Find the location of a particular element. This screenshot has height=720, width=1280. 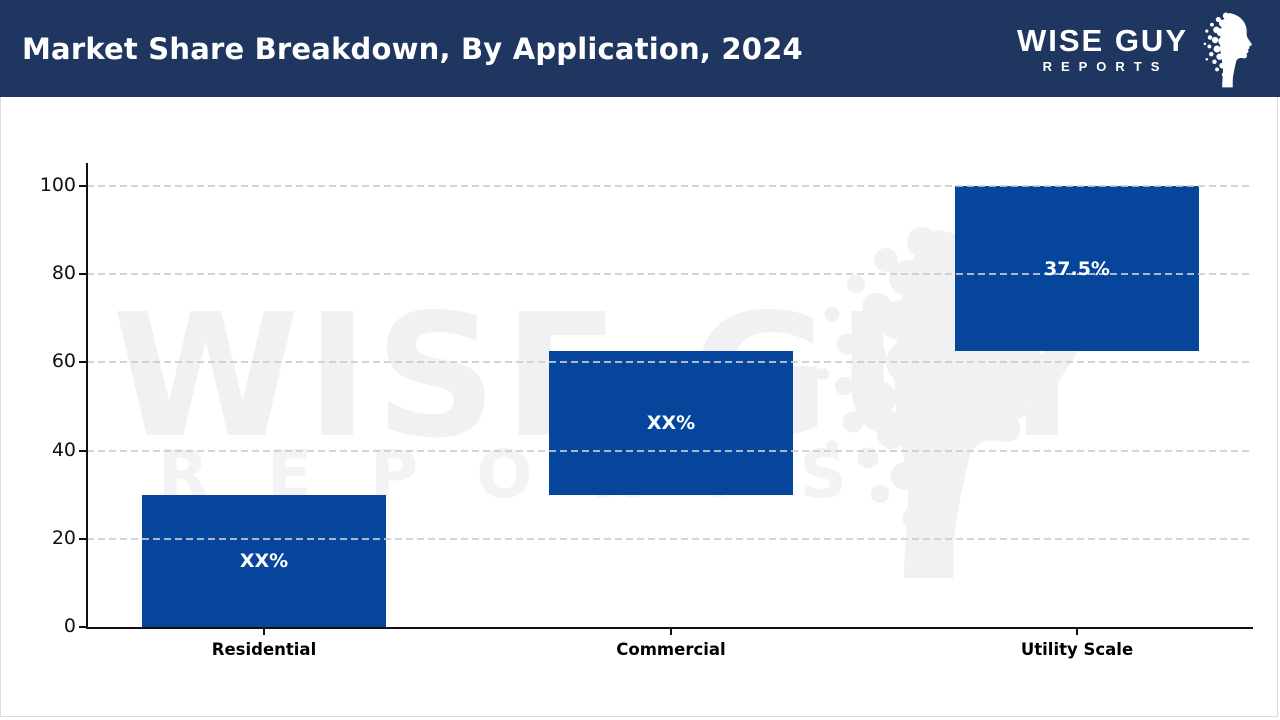

y-tick-label: 40 is located at coordinates (63, 449).